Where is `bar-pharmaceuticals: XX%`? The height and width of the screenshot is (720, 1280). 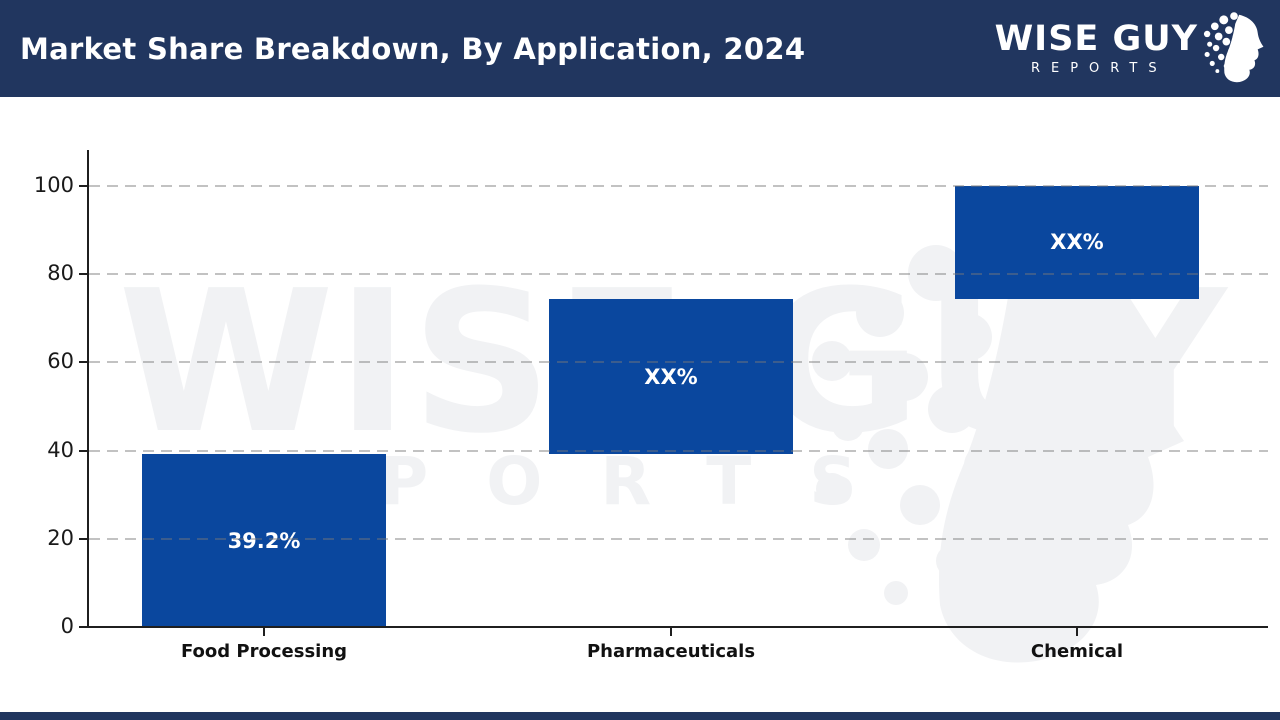 bar-pharmaceuticals: XX% is located at coordinates (671, 376).